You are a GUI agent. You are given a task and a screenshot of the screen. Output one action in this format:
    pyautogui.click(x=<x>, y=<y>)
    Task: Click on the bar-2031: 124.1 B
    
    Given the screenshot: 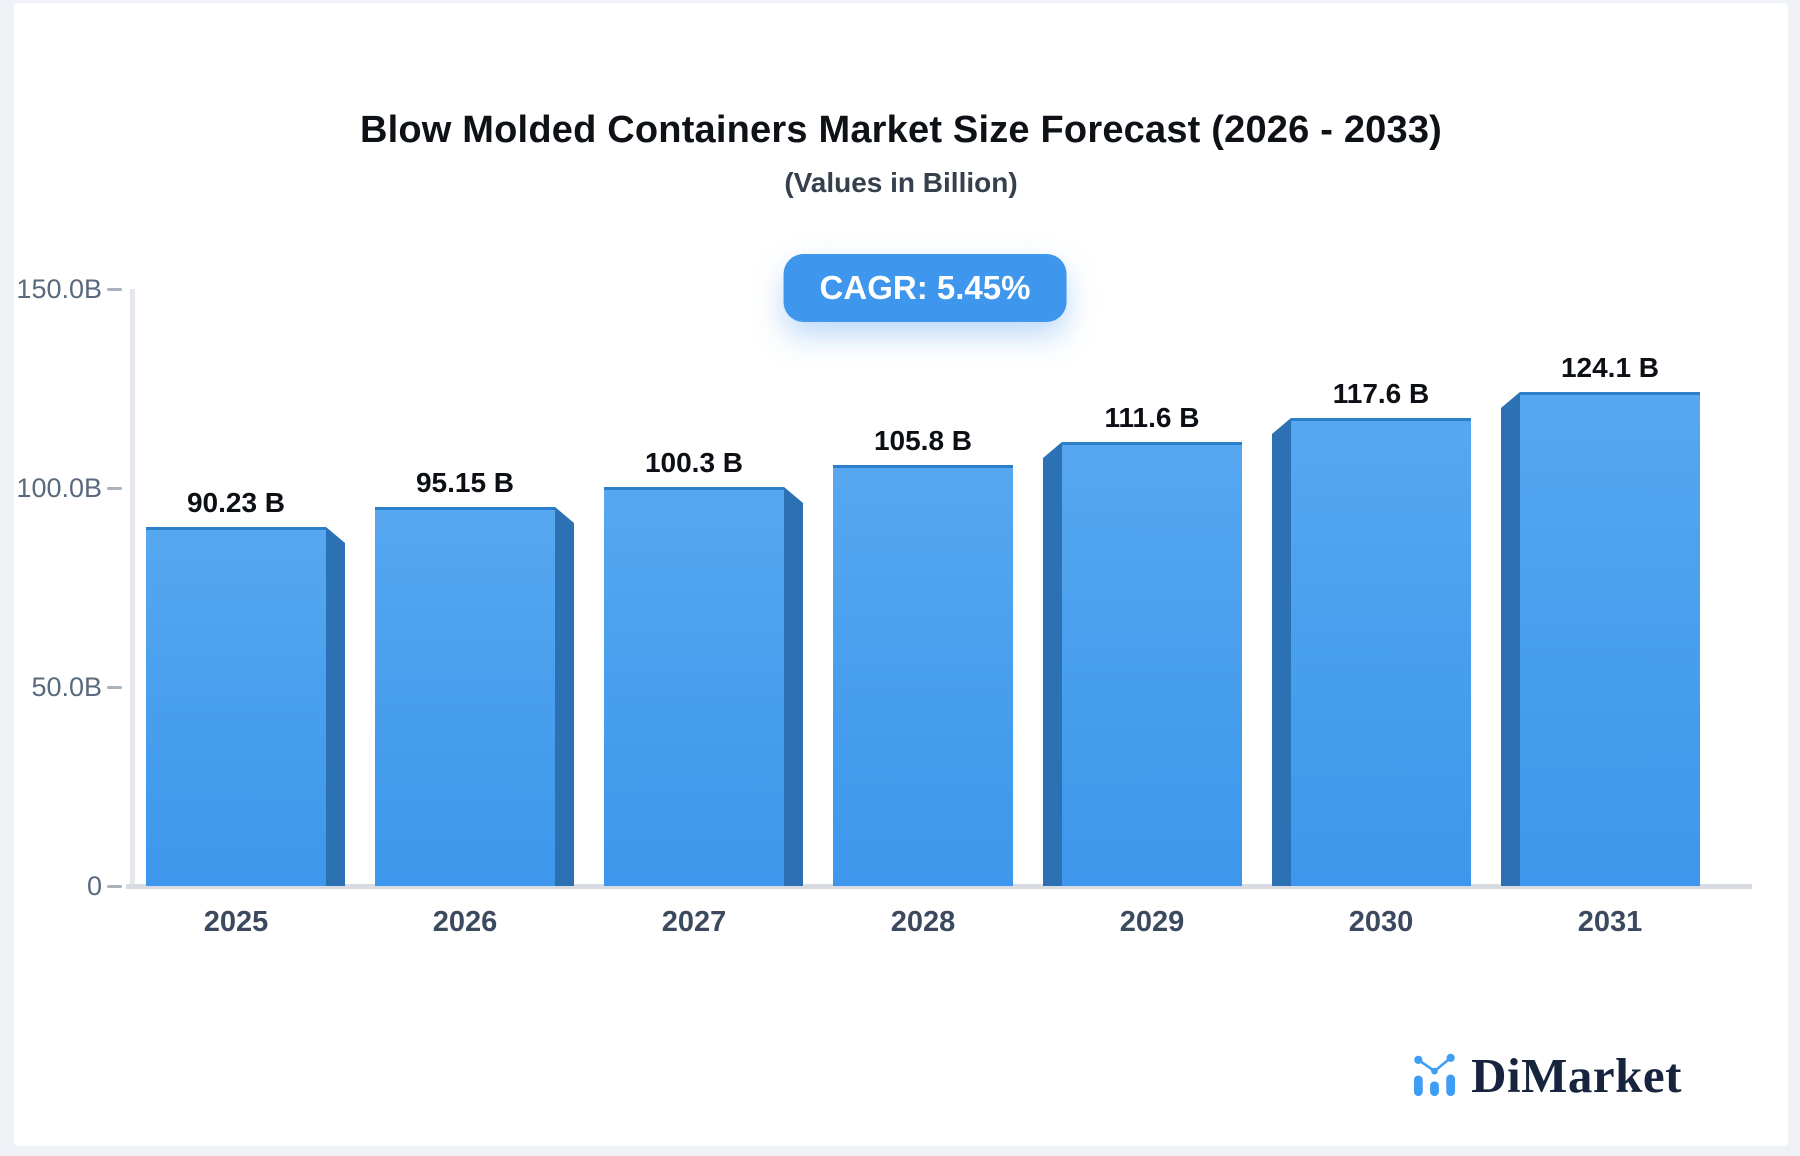 What is the action you would take?
    pyautogui.click(x=1600, y=619)
    